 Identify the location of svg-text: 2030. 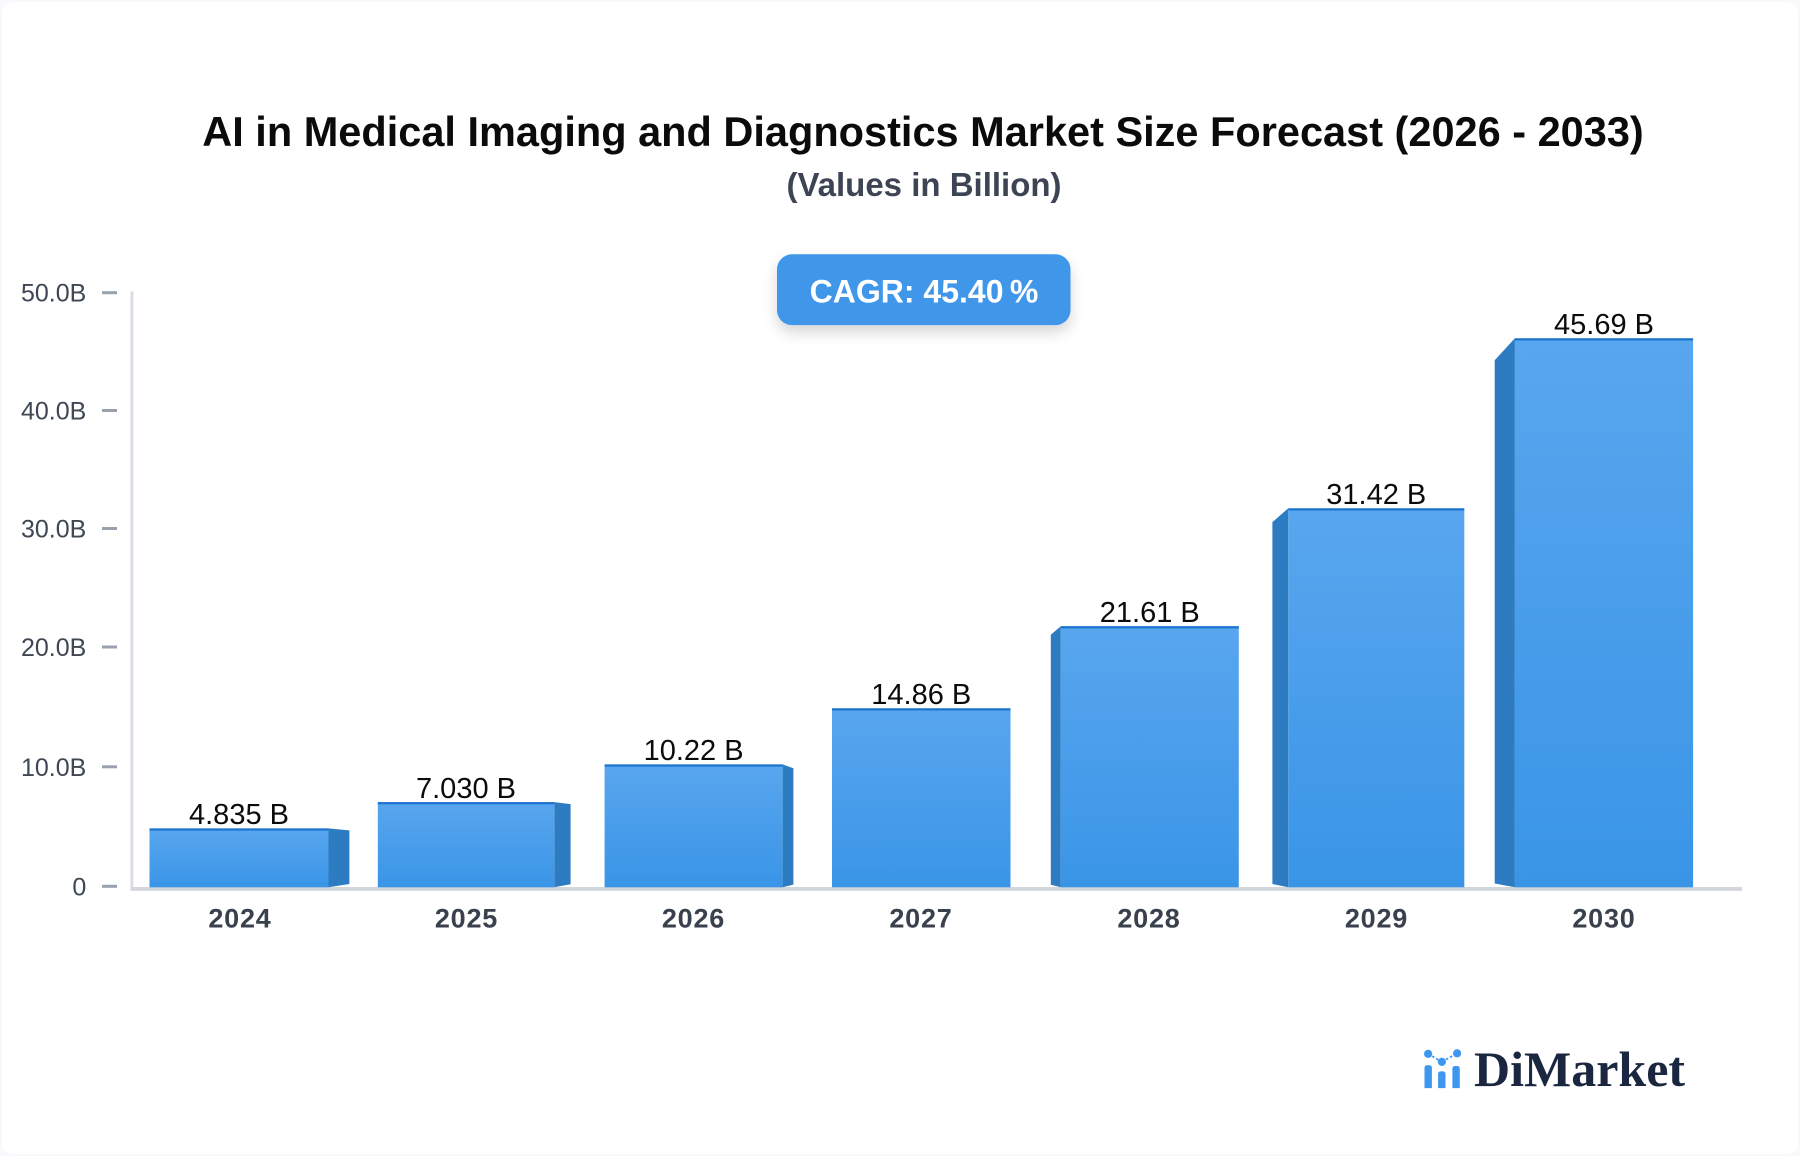
(1603, 919).